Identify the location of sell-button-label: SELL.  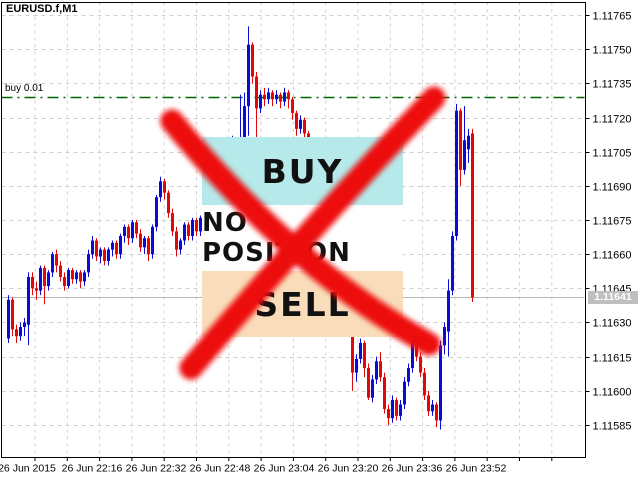
(302, 304).